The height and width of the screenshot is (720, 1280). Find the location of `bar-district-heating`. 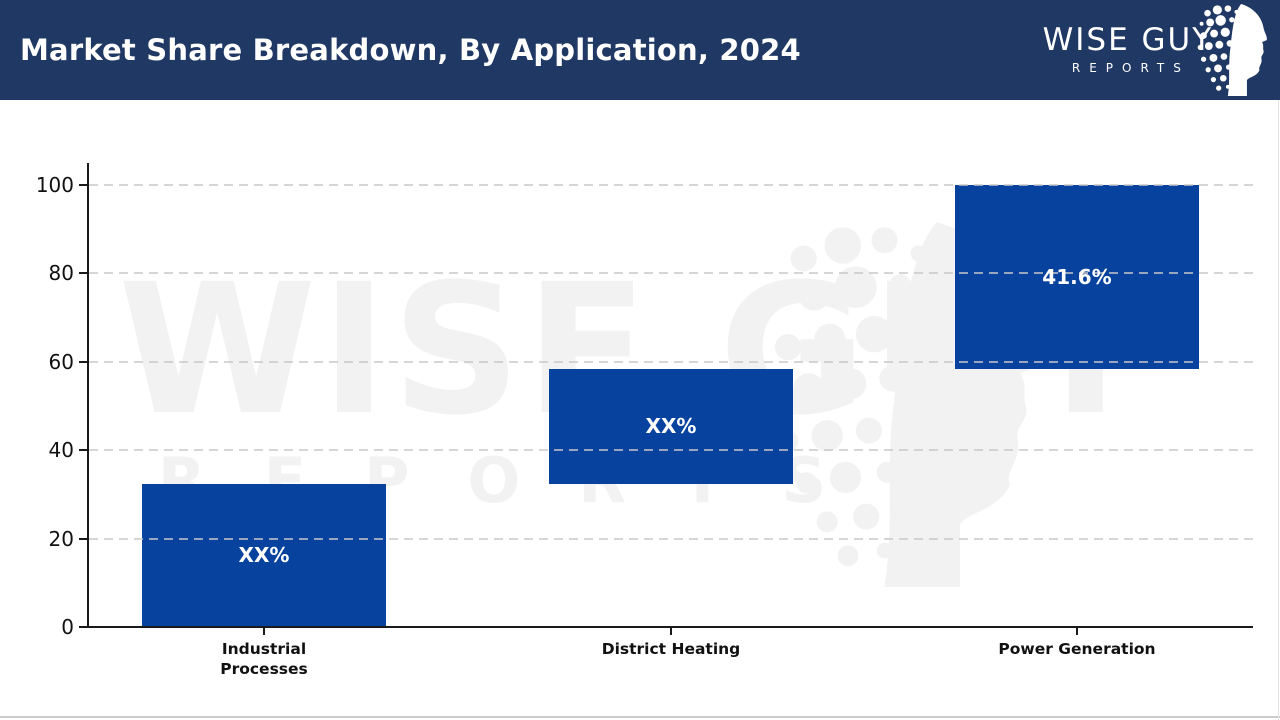

bar-district-heating is located at coordinates (671, 426).